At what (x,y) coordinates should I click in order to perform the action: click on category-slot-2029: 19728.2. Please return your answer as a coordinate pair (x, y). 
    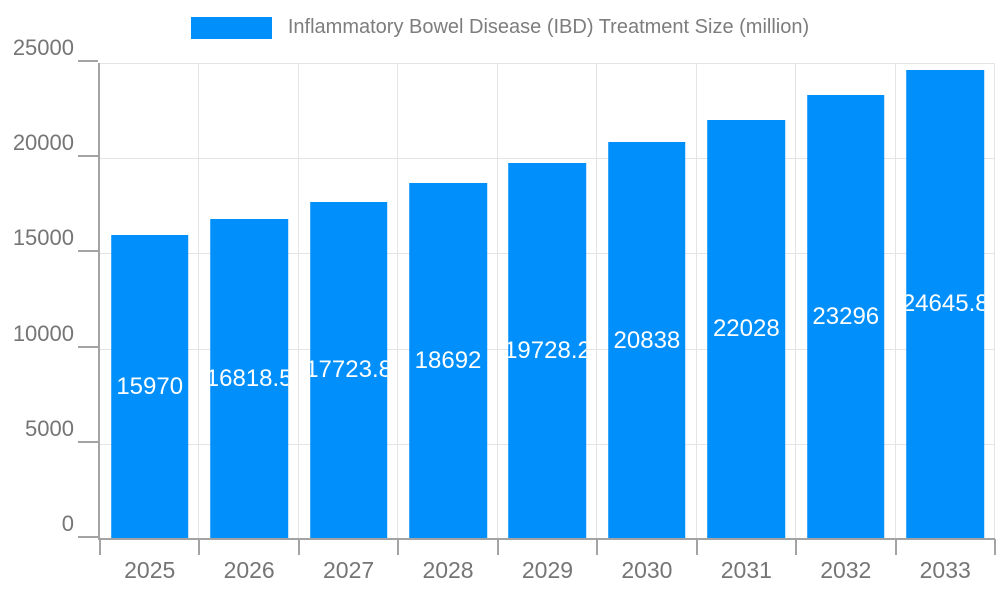
    Looking at the image, I should click on (547, 301).